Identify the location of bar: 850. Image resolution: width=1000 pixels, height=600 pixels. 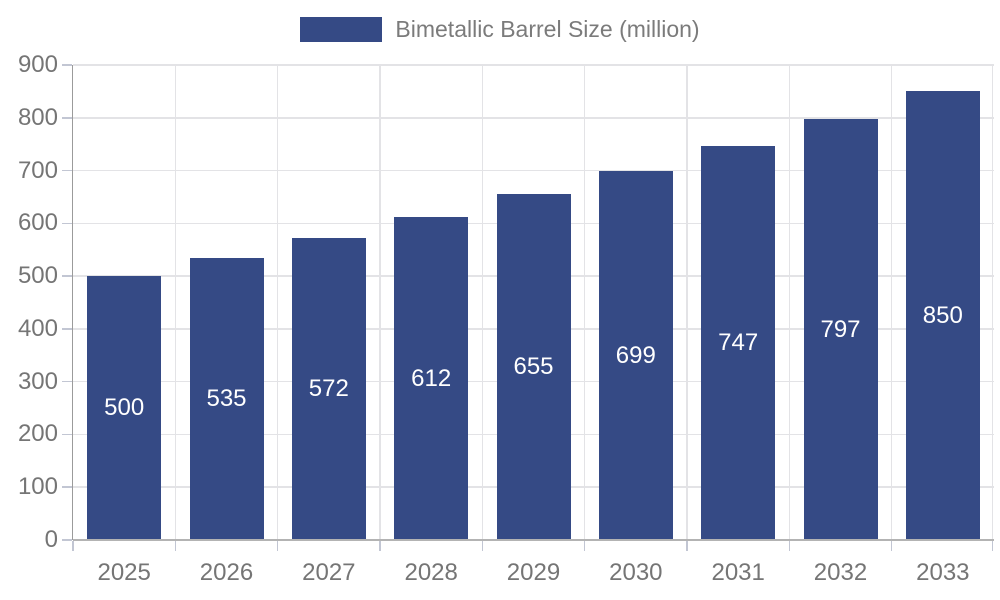
(942, 315).